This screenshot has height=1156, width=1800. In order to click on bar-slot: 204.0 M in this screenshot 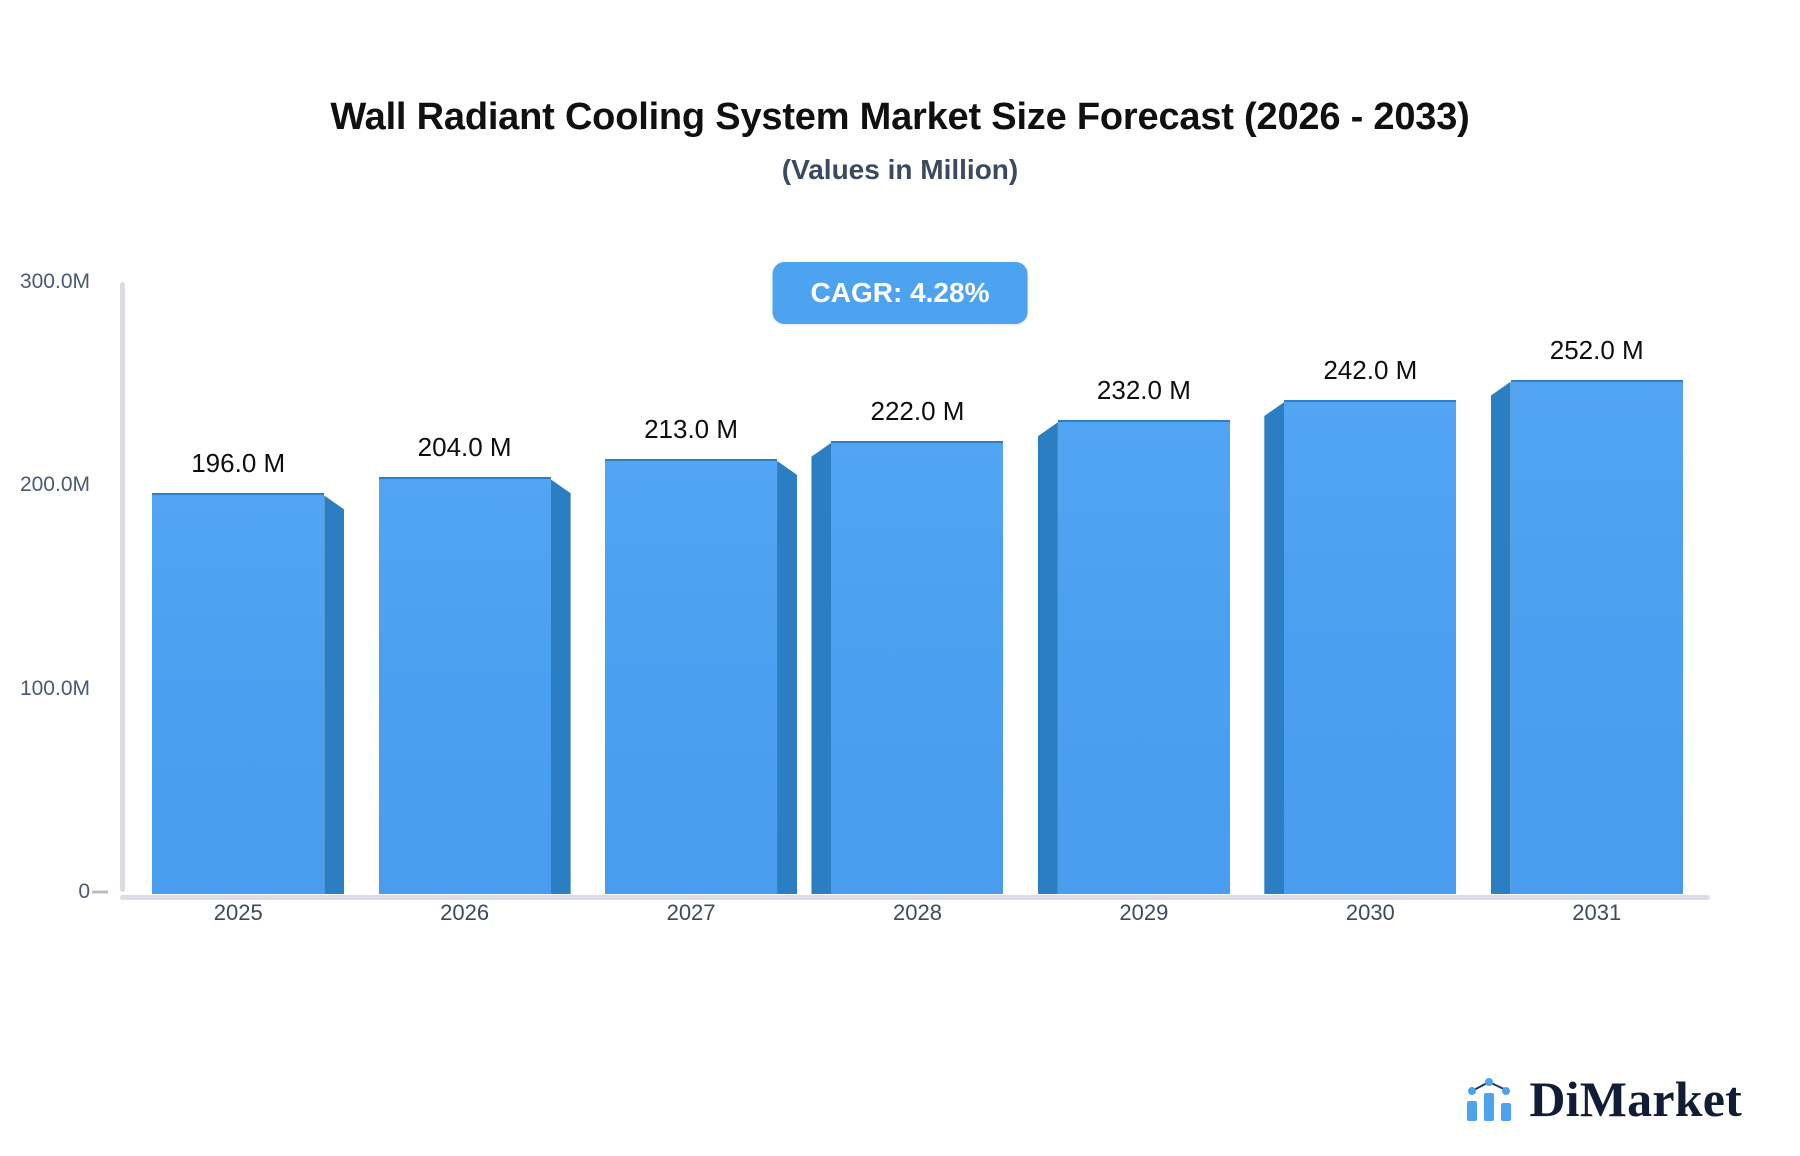, I will do `click(464, 588)`.